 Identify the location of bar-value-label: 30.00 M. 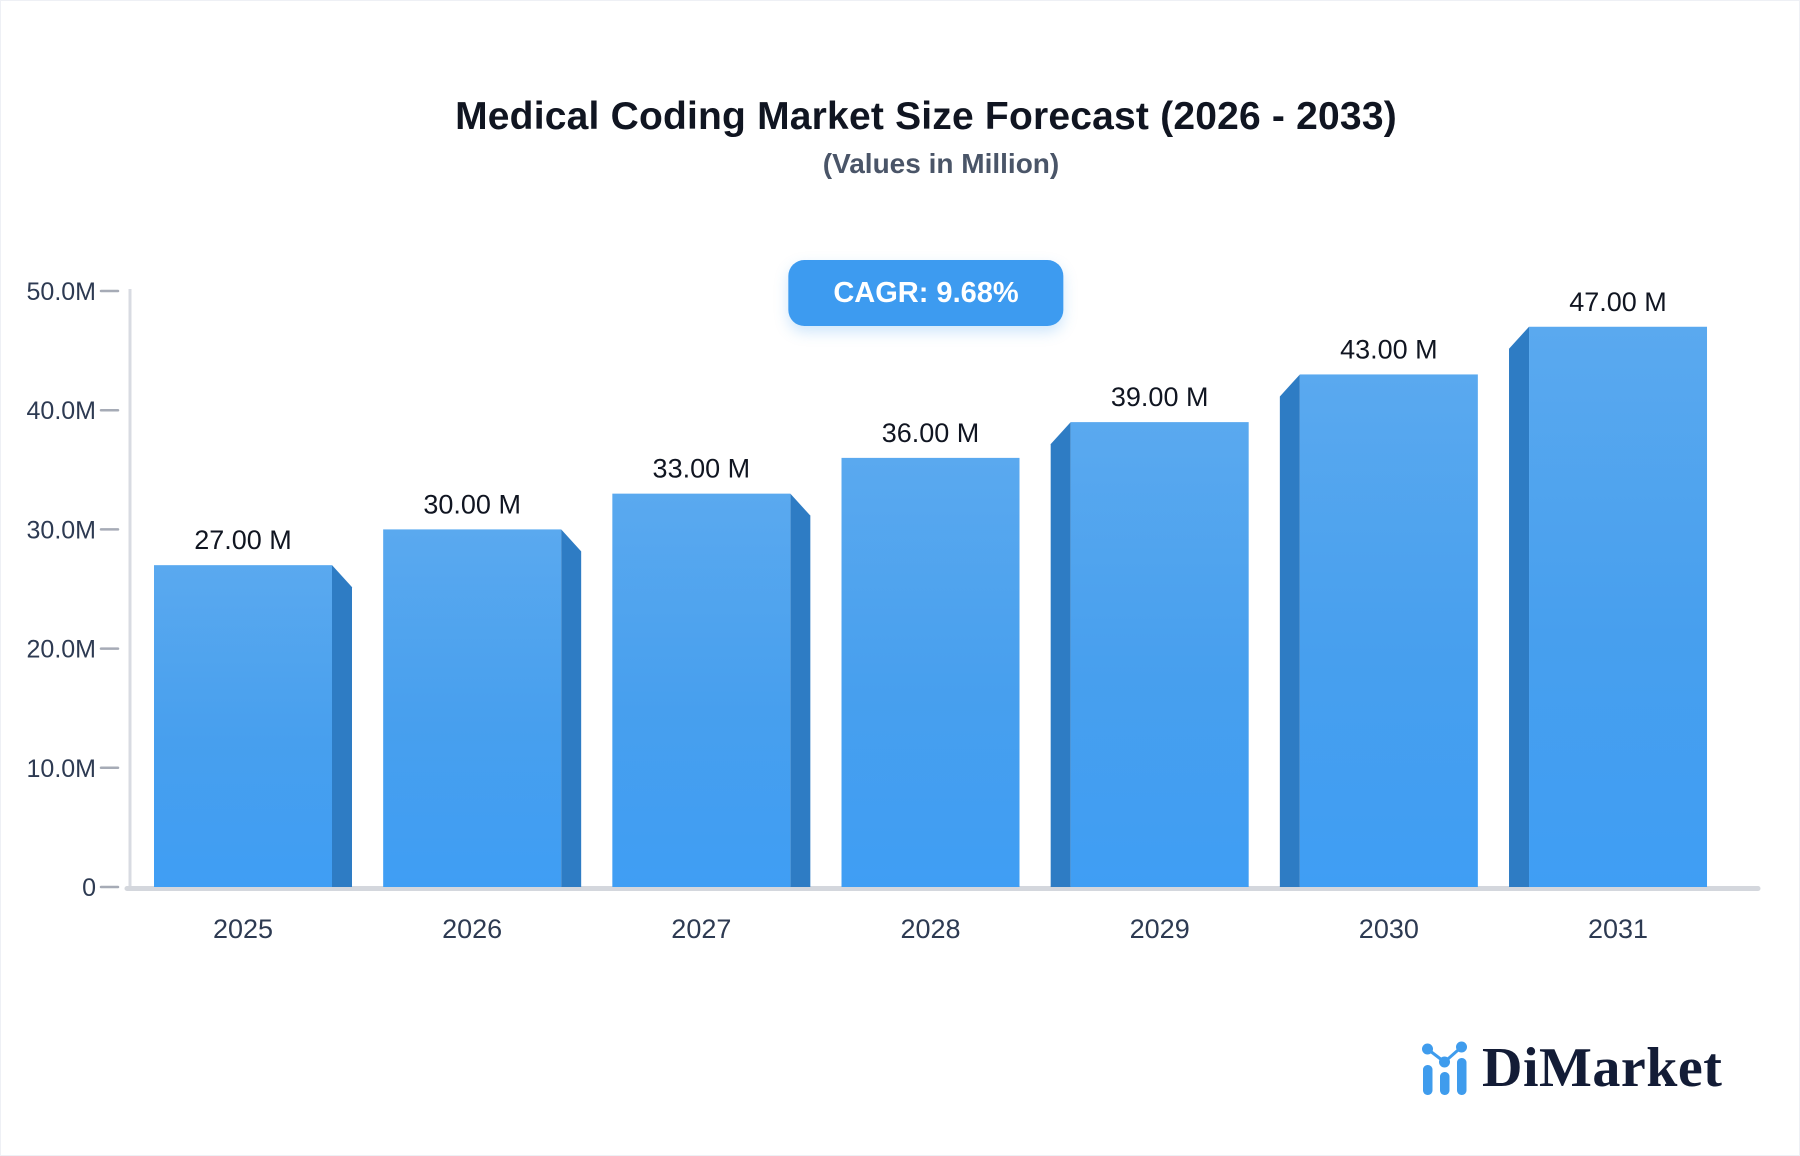
(472, 504).